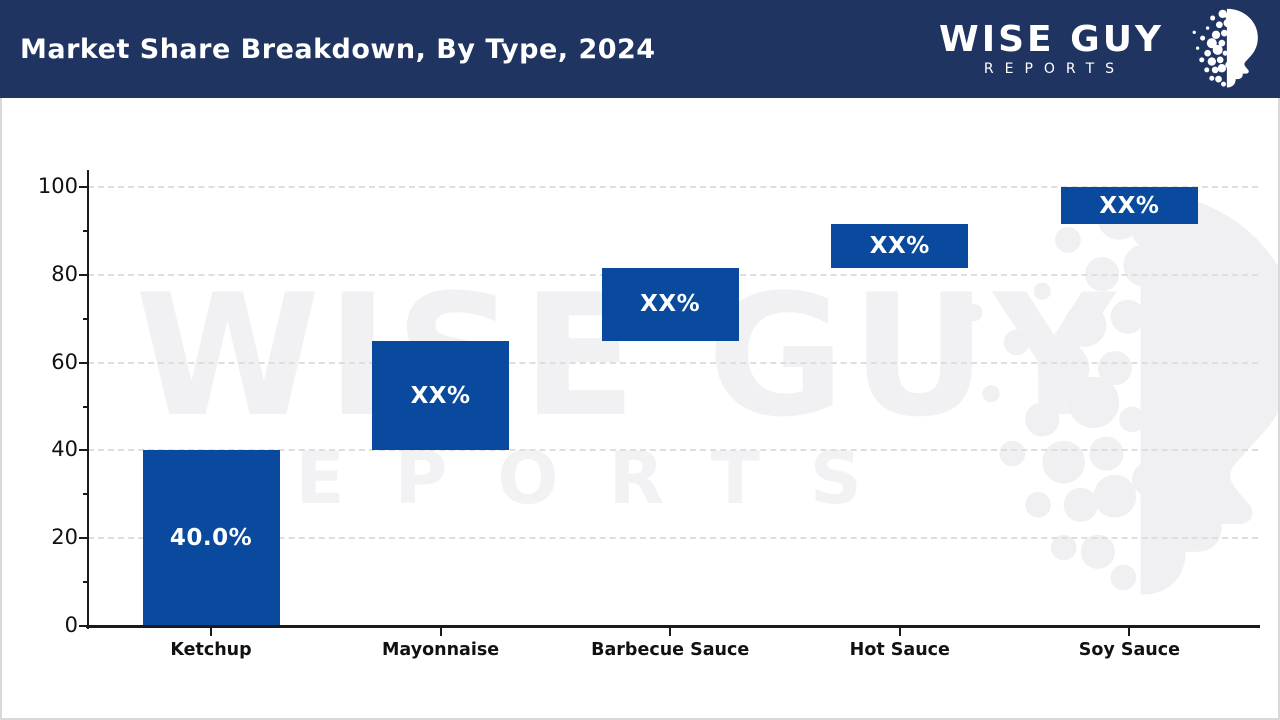 This screenshot has height=720, width=1280. Describe the element at coordinates (1225, 48) in the screenshot. I see `wise-guy-head-icon` at that location.